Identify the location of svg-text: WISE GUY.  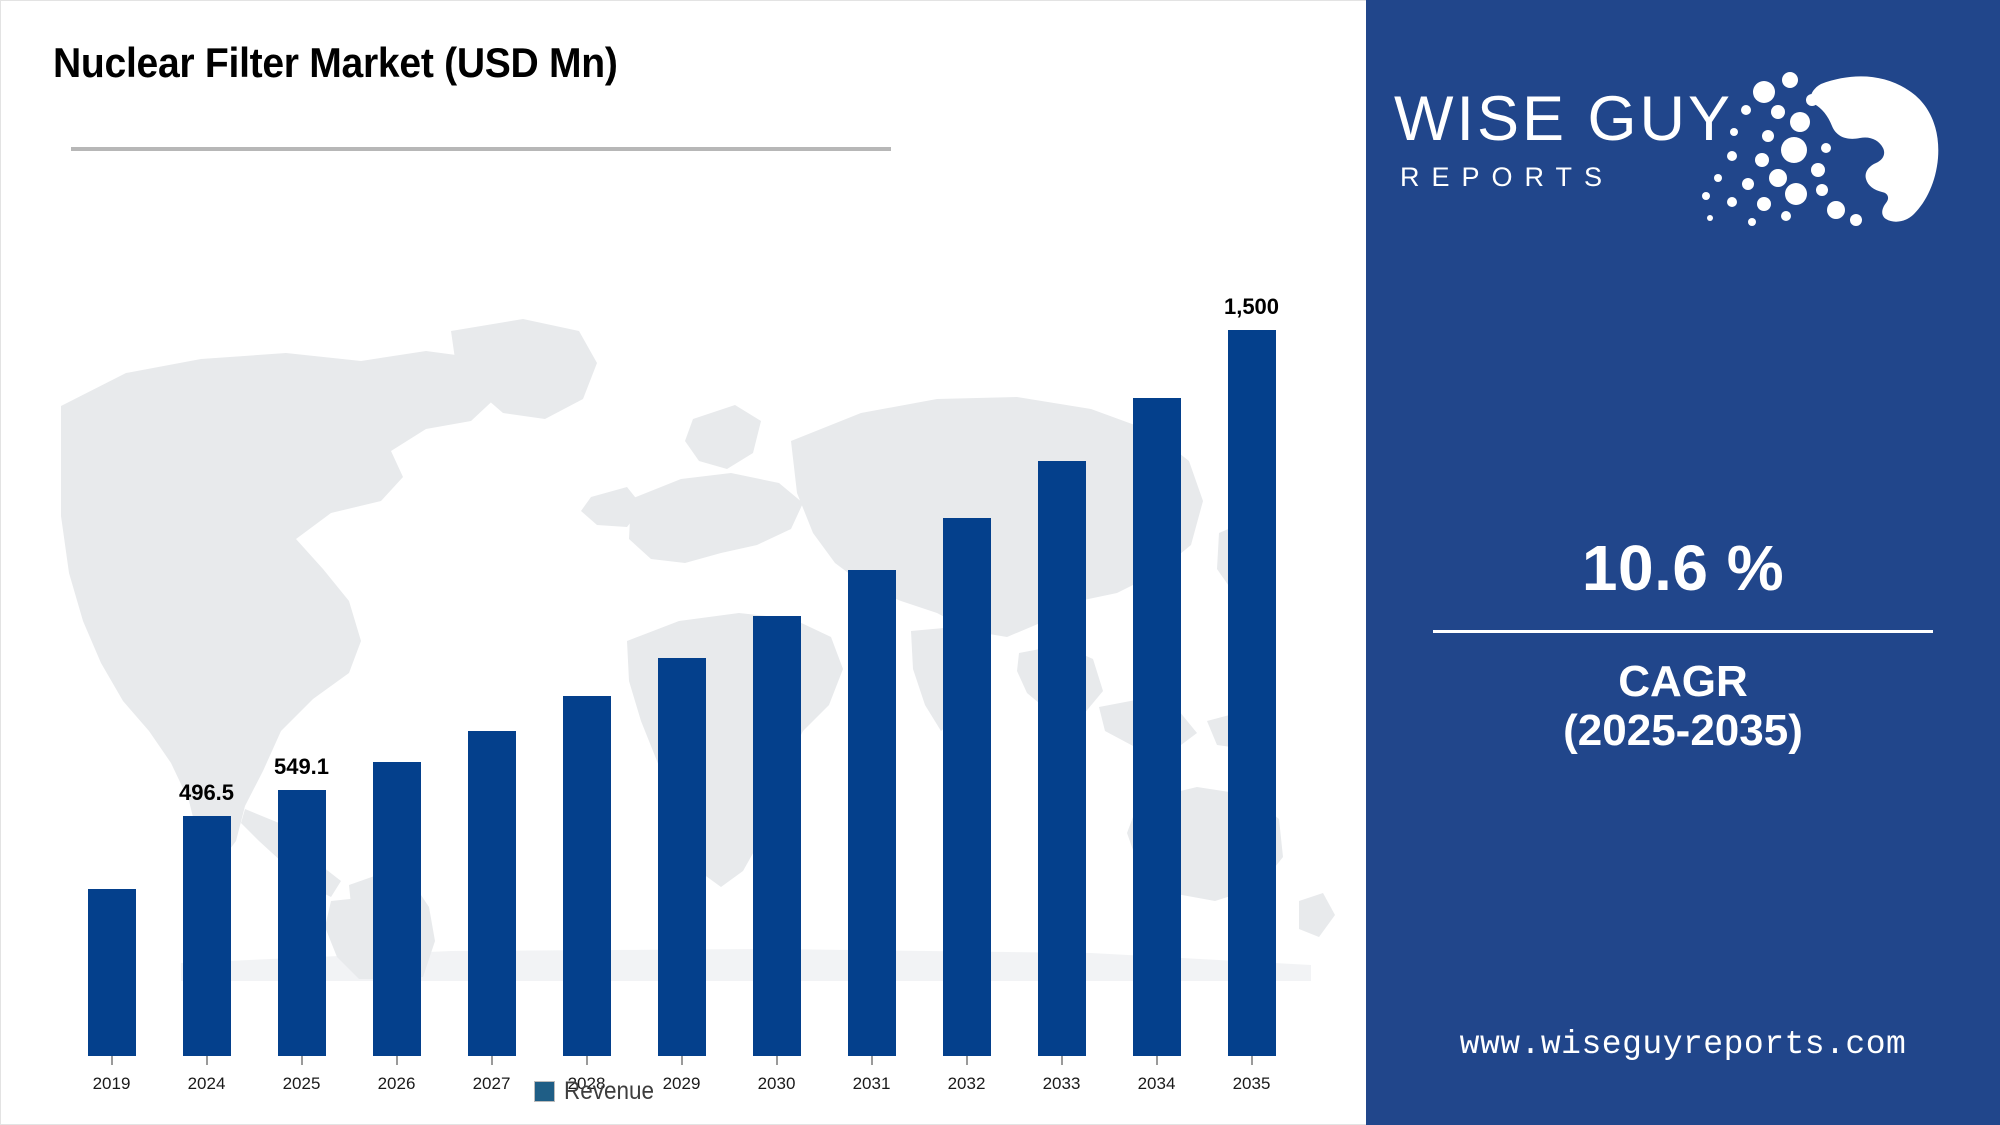
(1563, 119).